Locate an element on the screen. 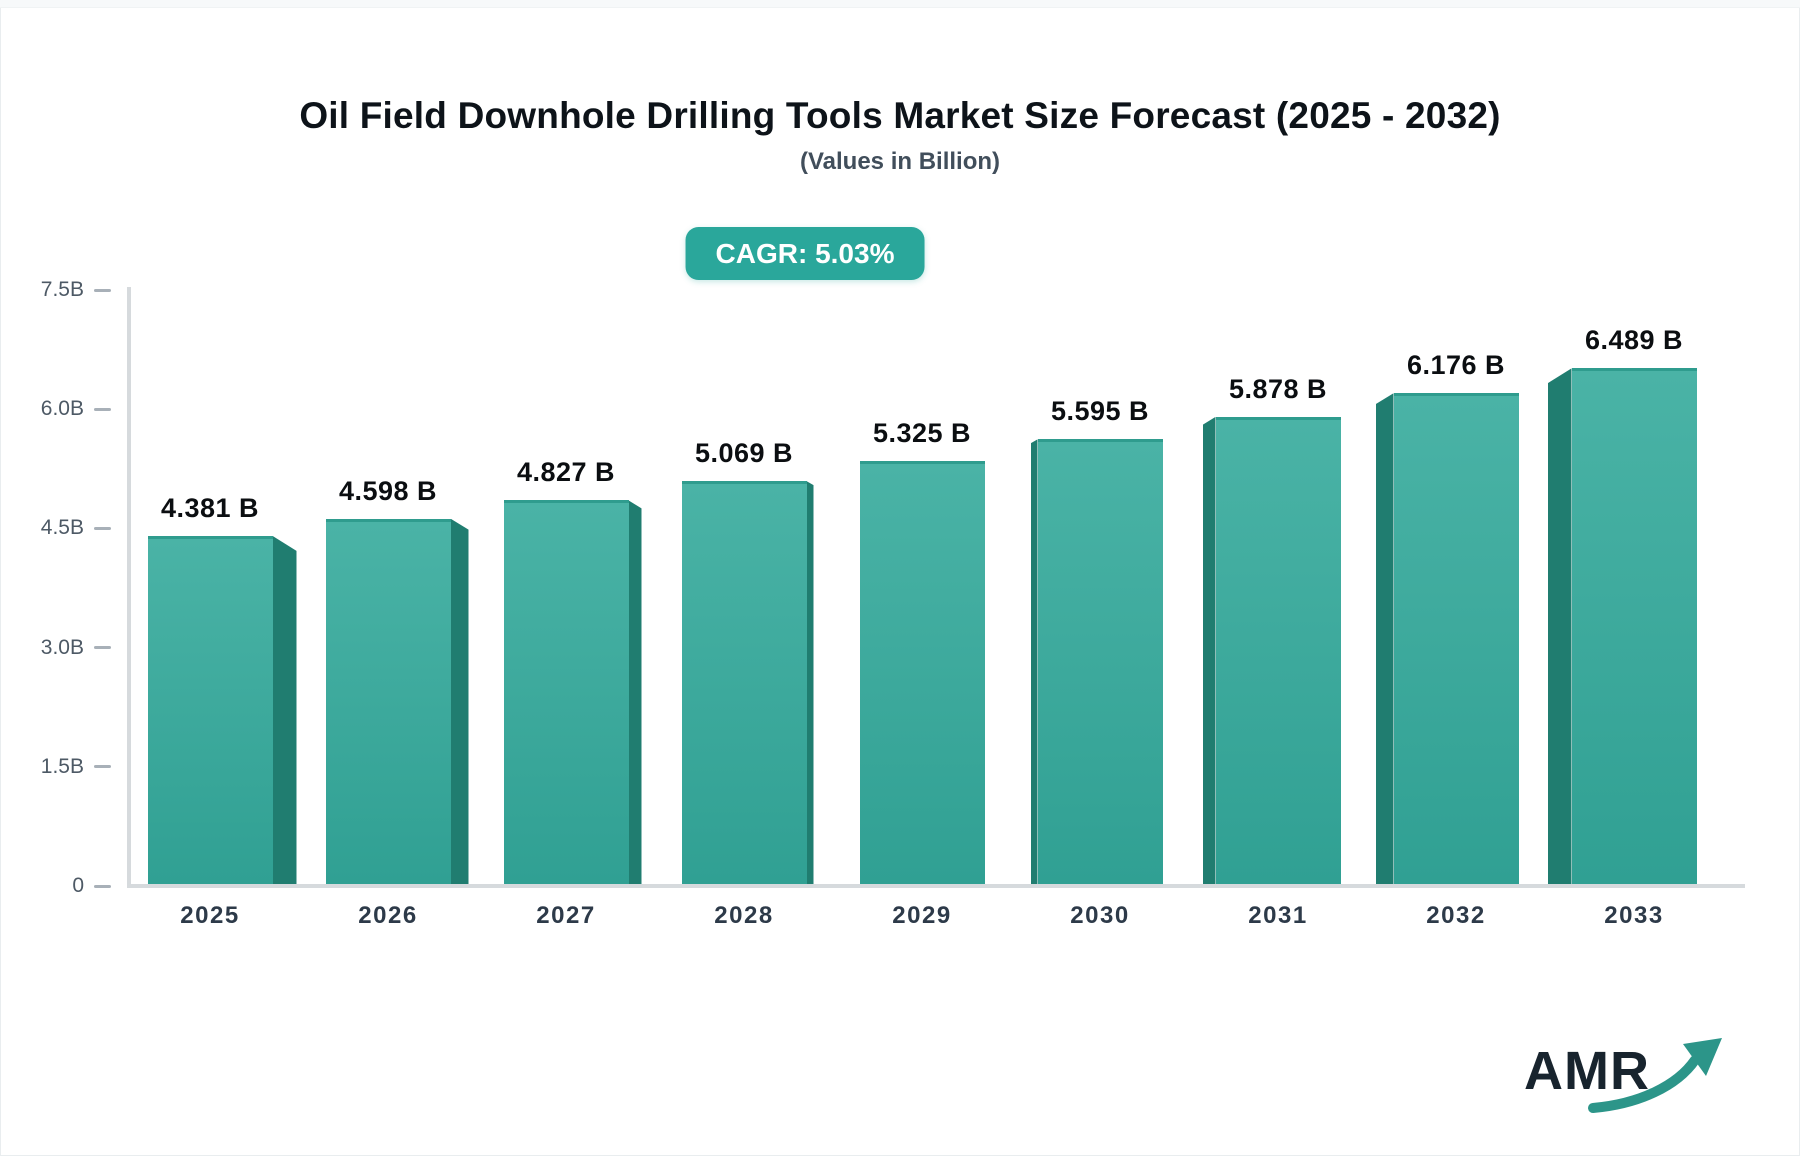  y-axis-line is located at coordinates (129, 586).